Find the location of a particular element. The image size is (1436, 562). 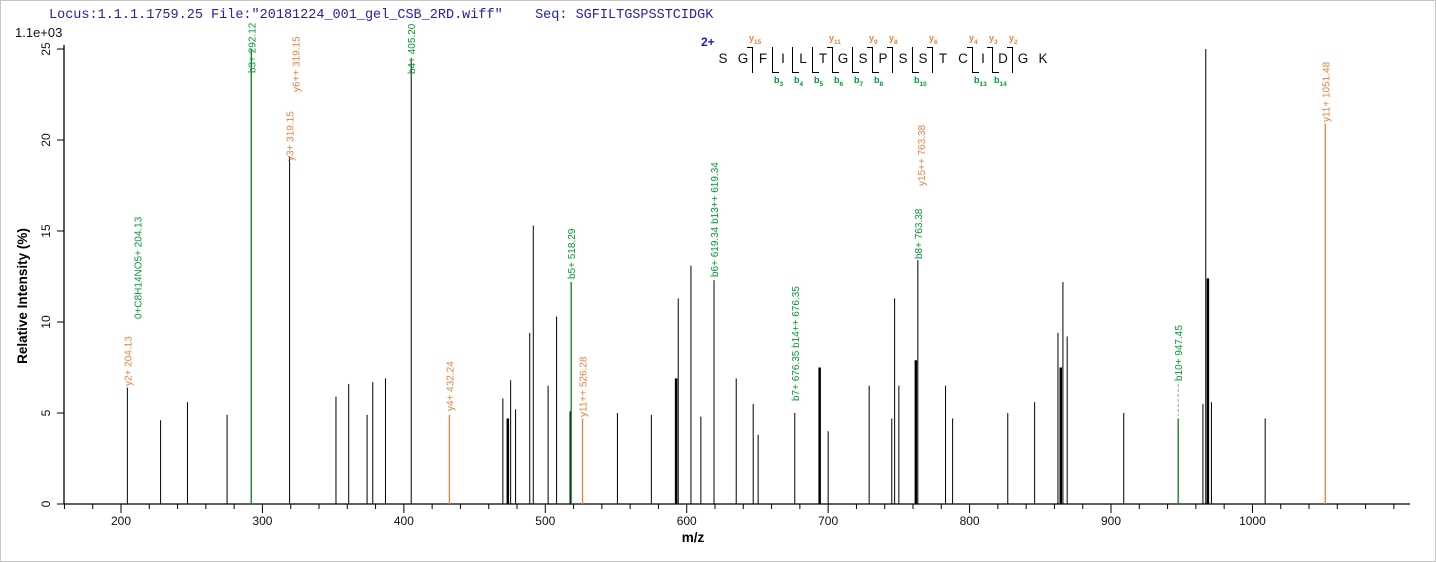

peak-label: y3+ 319.15 is located at coordinates (291, 136).